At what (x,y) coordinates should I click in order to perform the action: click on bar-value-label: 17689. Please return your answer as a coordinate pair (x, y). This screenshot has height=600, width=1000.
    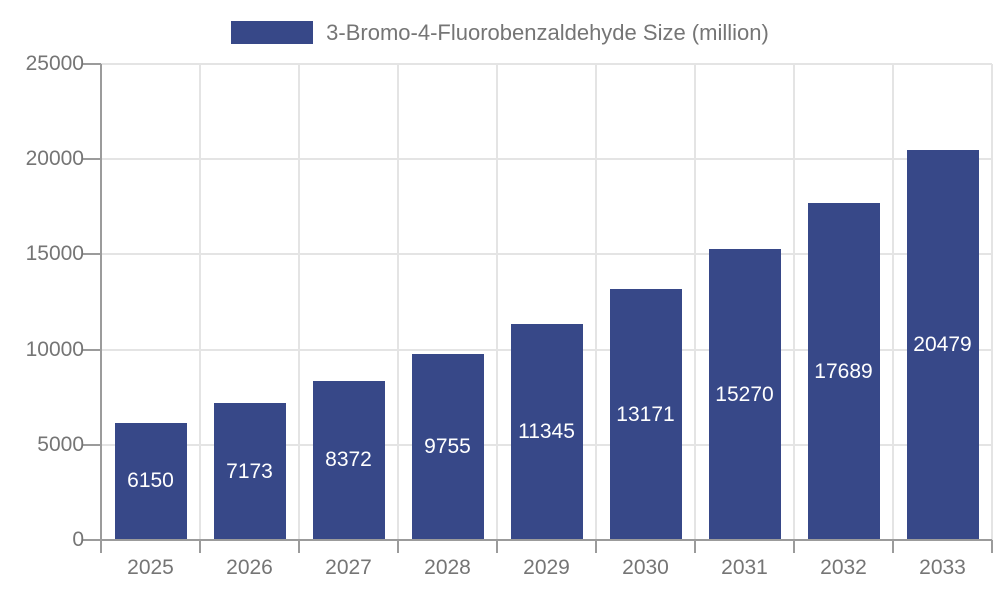
    Looking at the image, I should click on (843, 371).